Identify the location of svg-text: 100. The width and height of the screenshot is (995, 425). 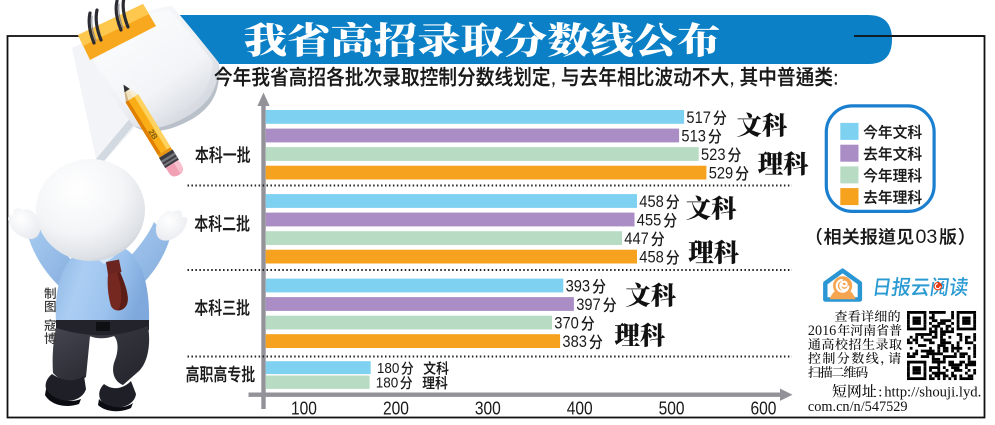
(304, 408).